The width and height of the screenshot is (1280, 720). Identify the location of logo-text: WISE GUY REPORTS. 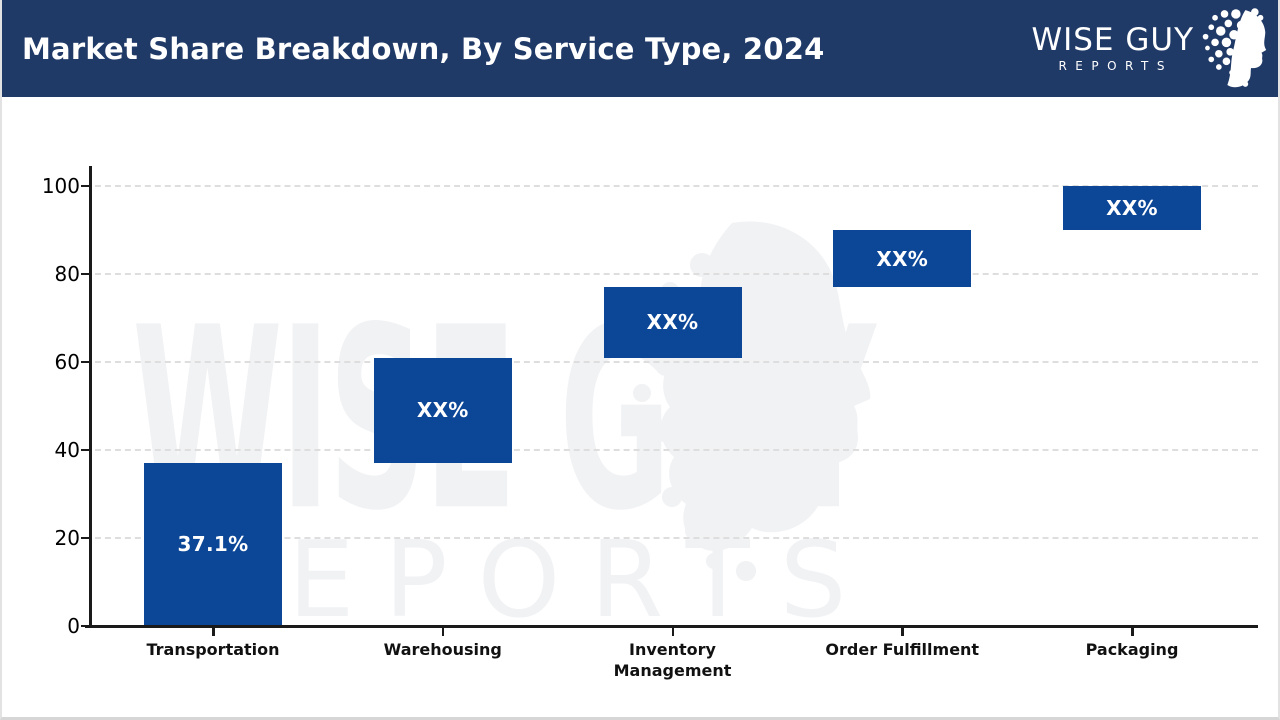
(1112, 47).